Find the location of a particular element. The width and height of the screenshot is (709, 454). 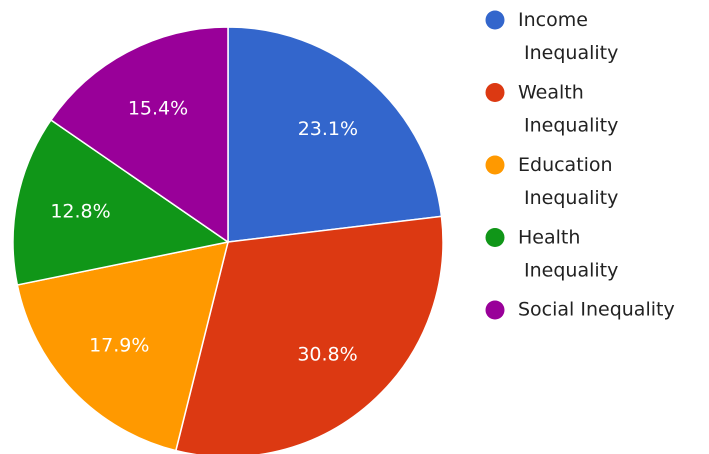

legend-label: Health Inequality is located at coordinates (568, 253).